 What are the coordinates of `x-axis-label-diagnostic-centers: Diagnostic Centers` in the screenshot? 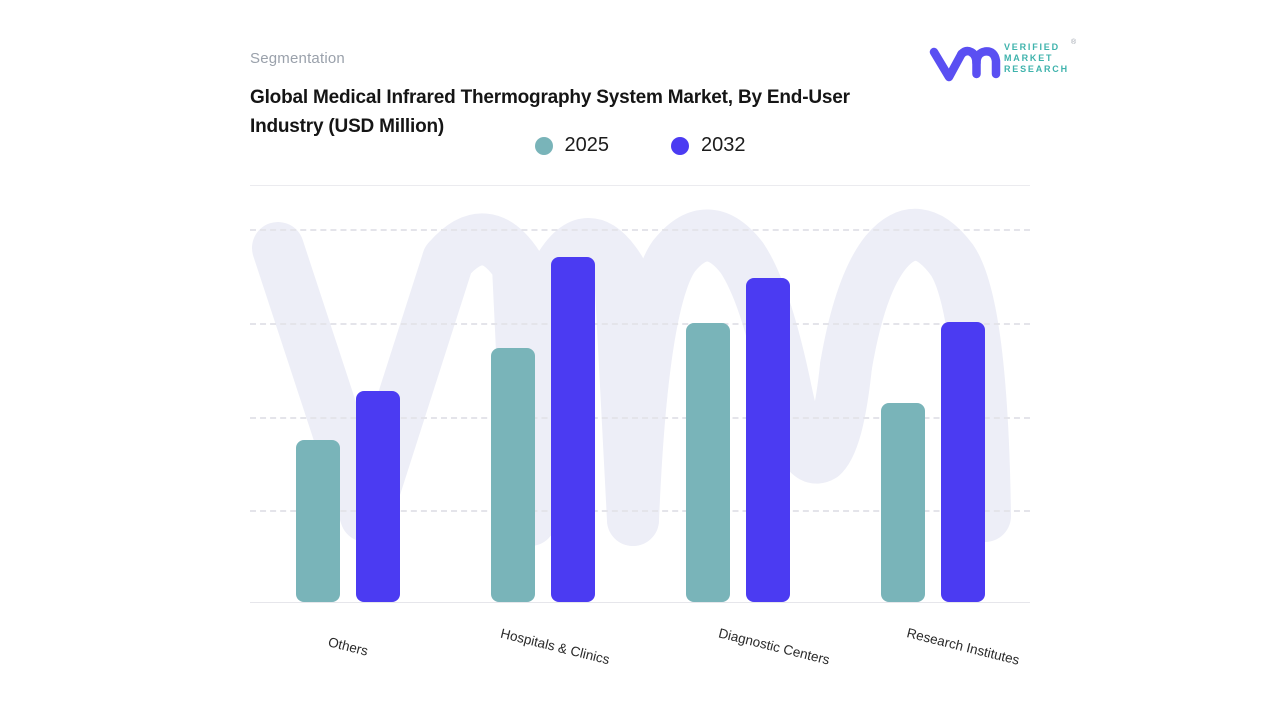 It's located at (773, 646).